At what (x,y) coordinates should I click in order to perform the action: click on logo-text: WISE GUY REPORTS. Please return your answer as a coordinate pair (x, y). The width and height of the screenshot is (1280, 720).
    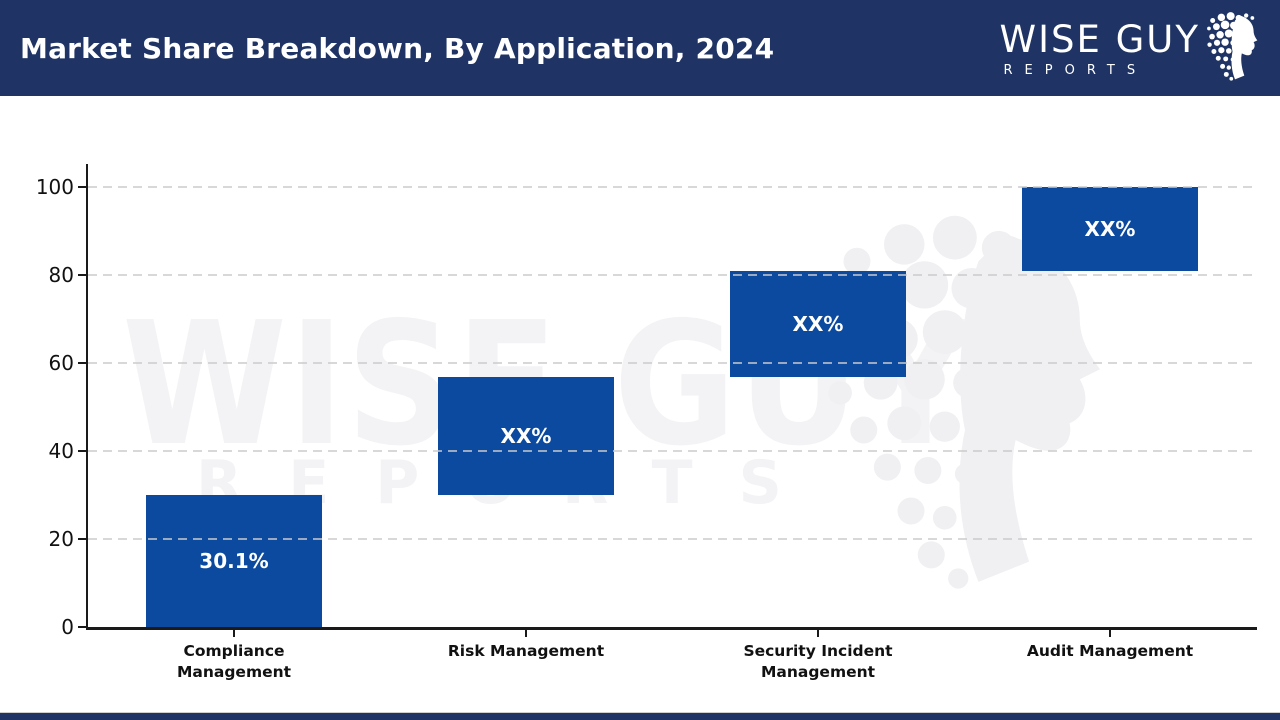
    Looking at the image, I should click on (1100, 49).